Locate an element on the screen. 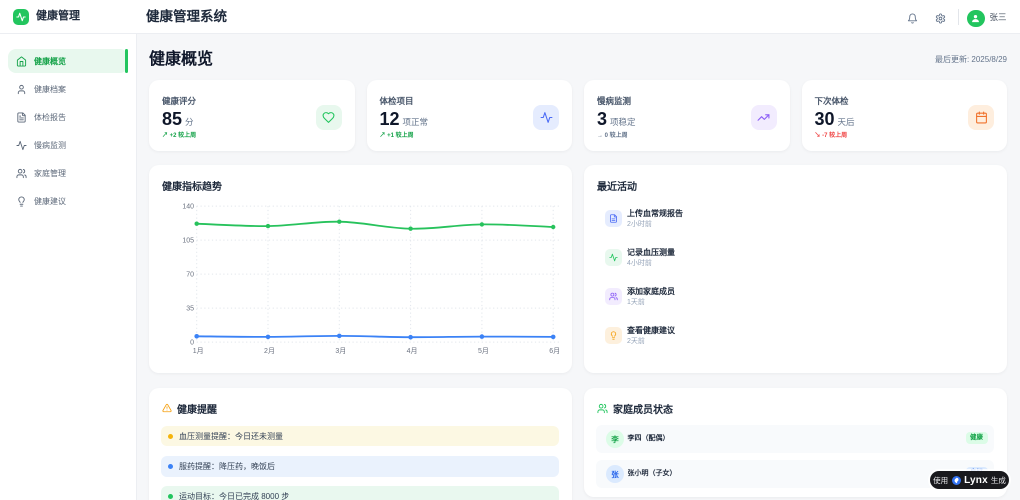  svg-text: 5月 is located at coordinates (483, 351).